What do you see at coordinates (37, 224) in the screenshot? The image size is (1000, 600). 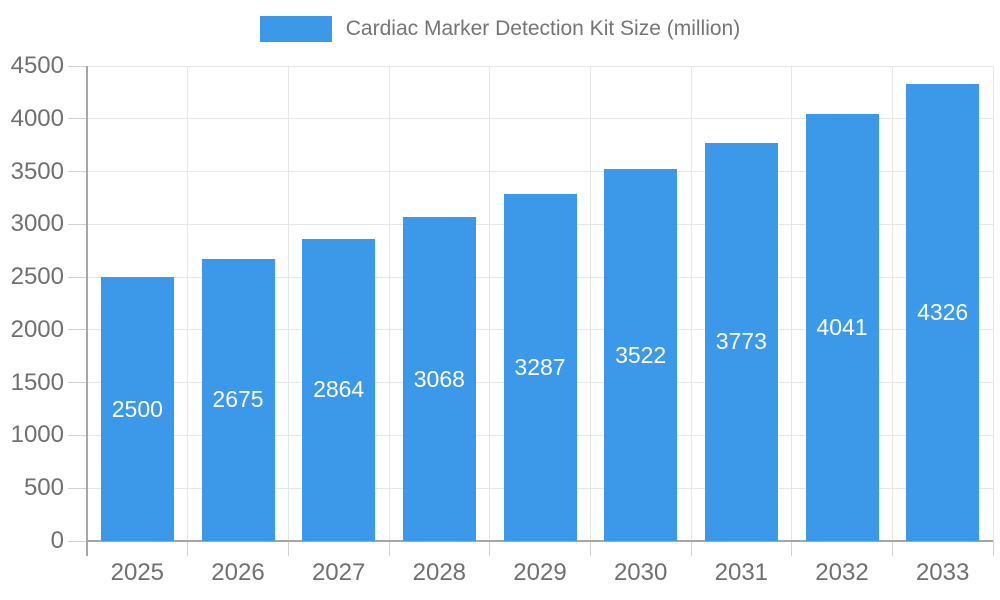 I see `y-tick-label: 3000` at bounding box center [37, 224].